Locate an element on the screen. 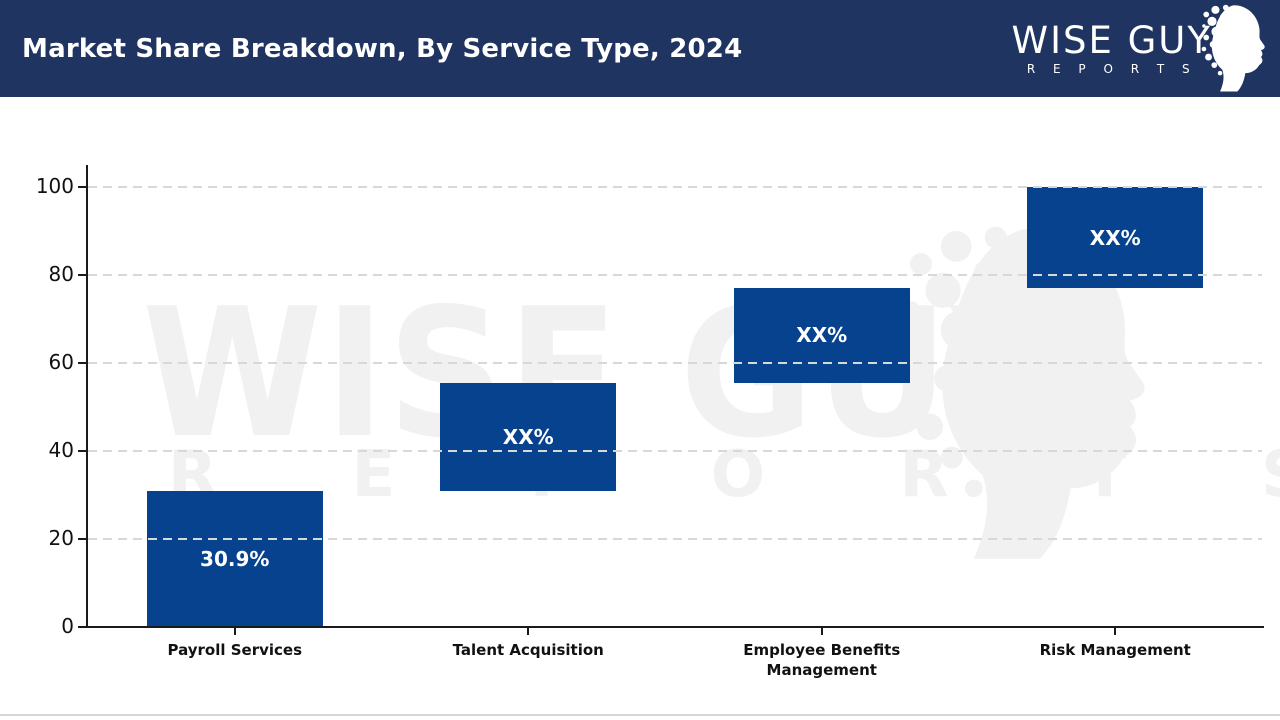 The width and height of the screenshot is (1280, 720). wise-guy-head-icon is located at coordinates (1233, 48).